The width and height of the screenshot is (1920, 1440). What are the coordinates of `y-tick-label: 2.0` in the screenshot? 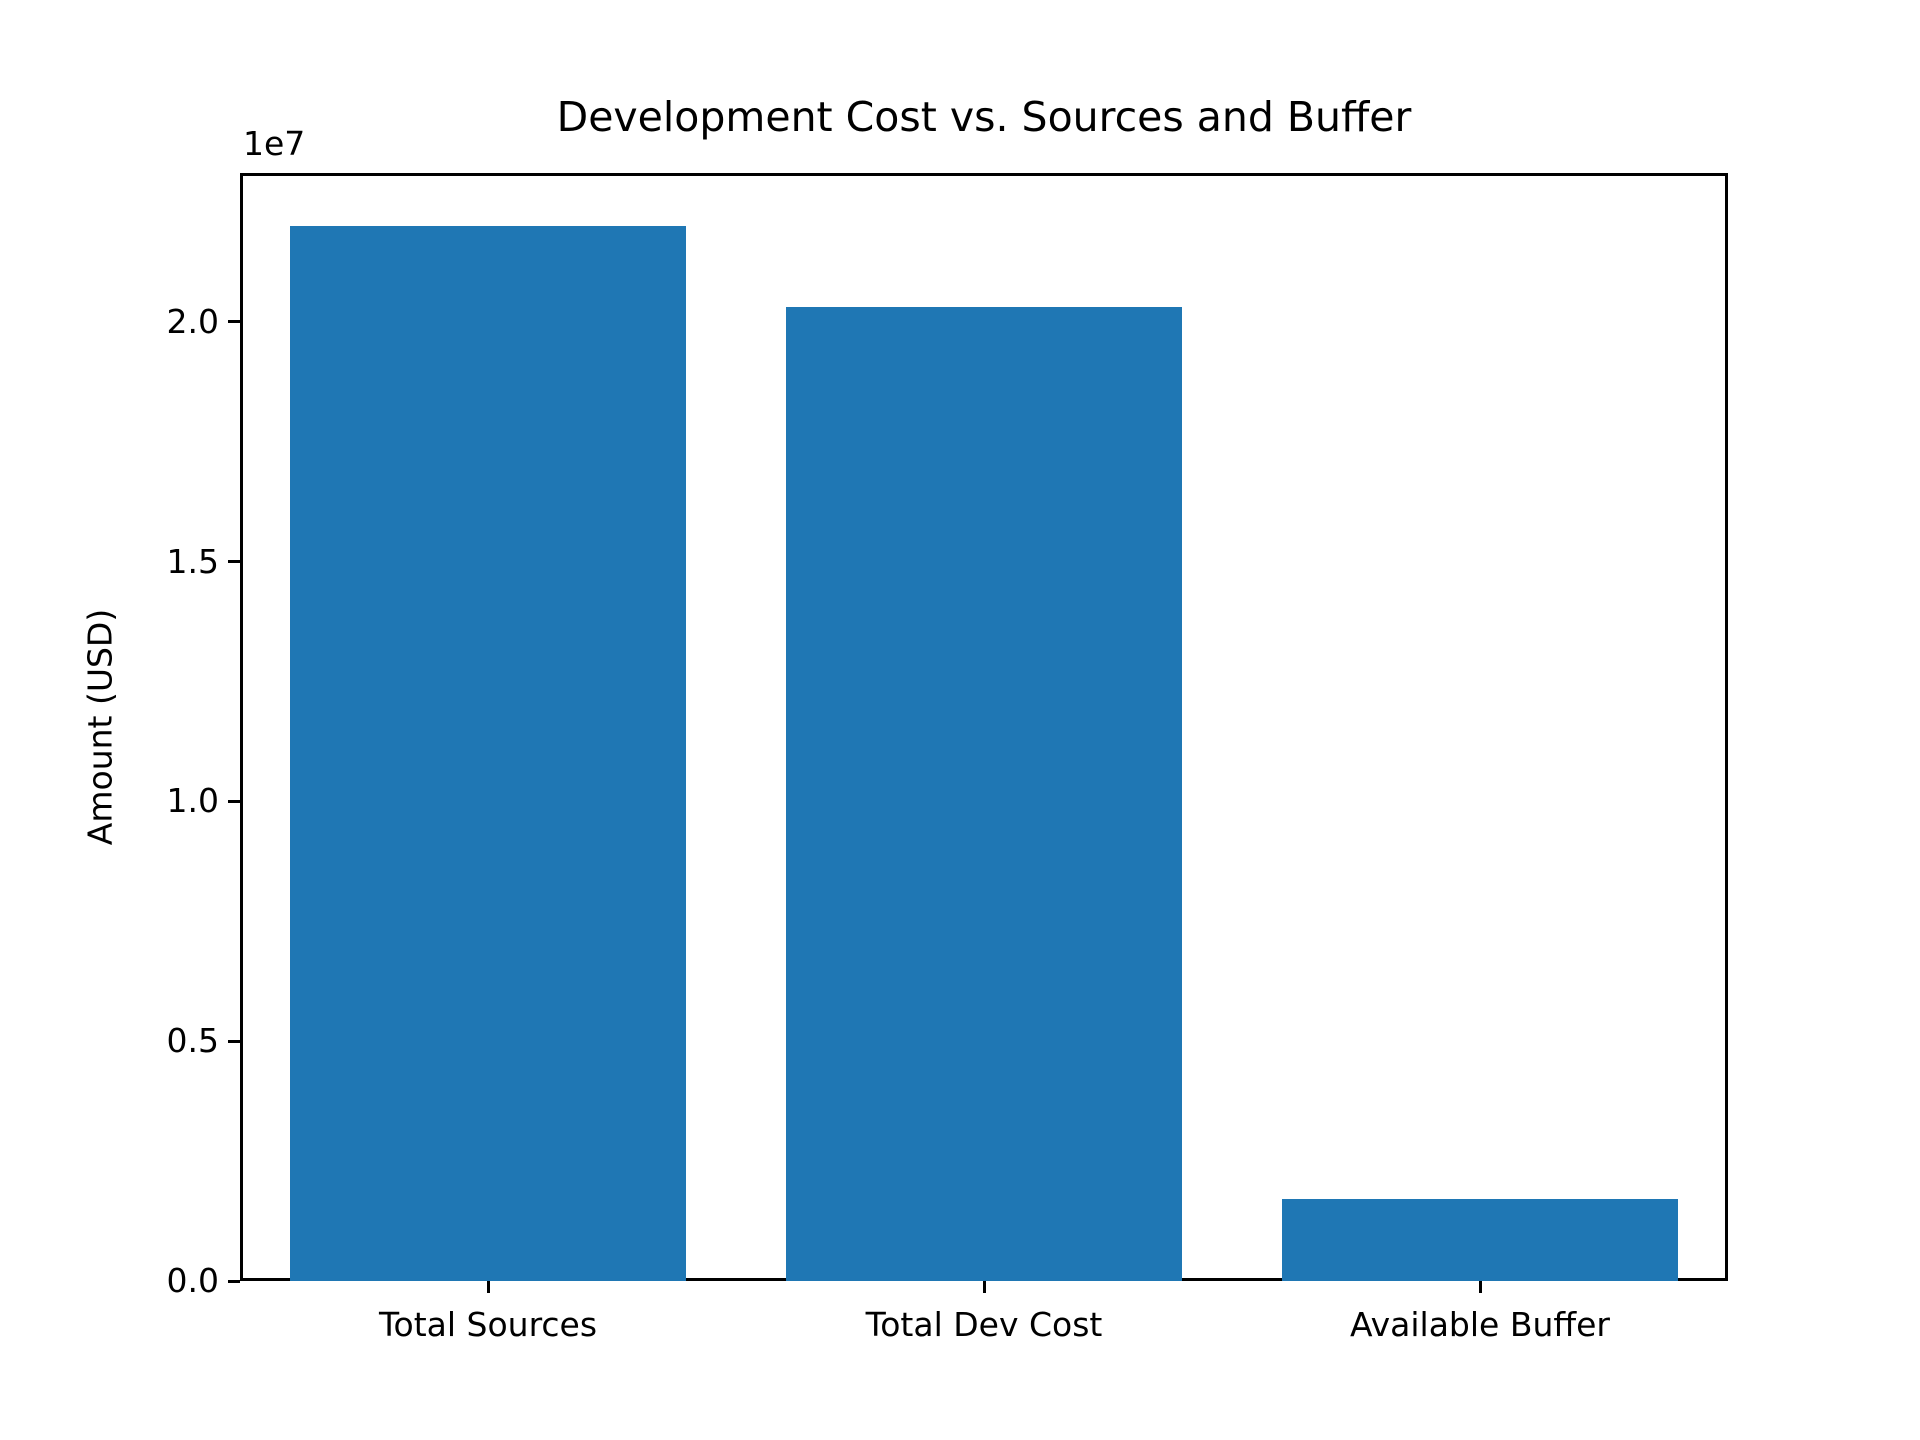 It's located at (192, 321).